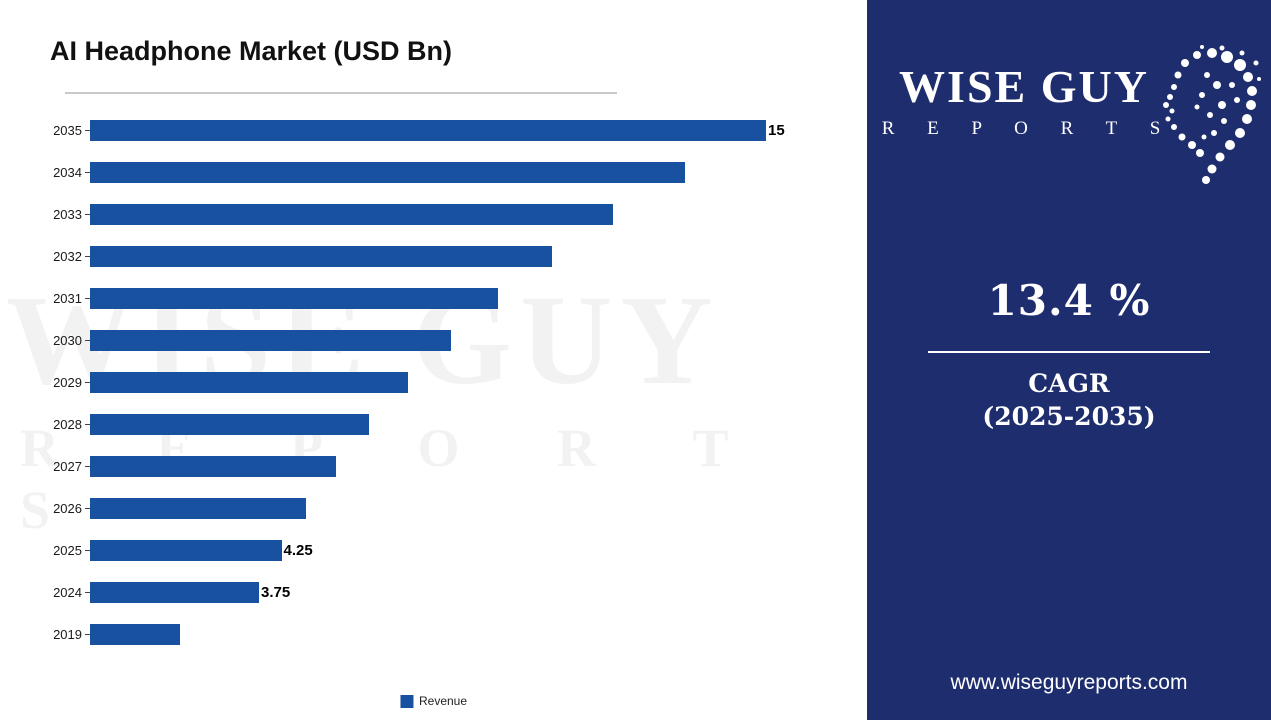  Describe the element at coordinates (67, 256) in the screenshot. I see `y-axis-label: 2032` at that location.